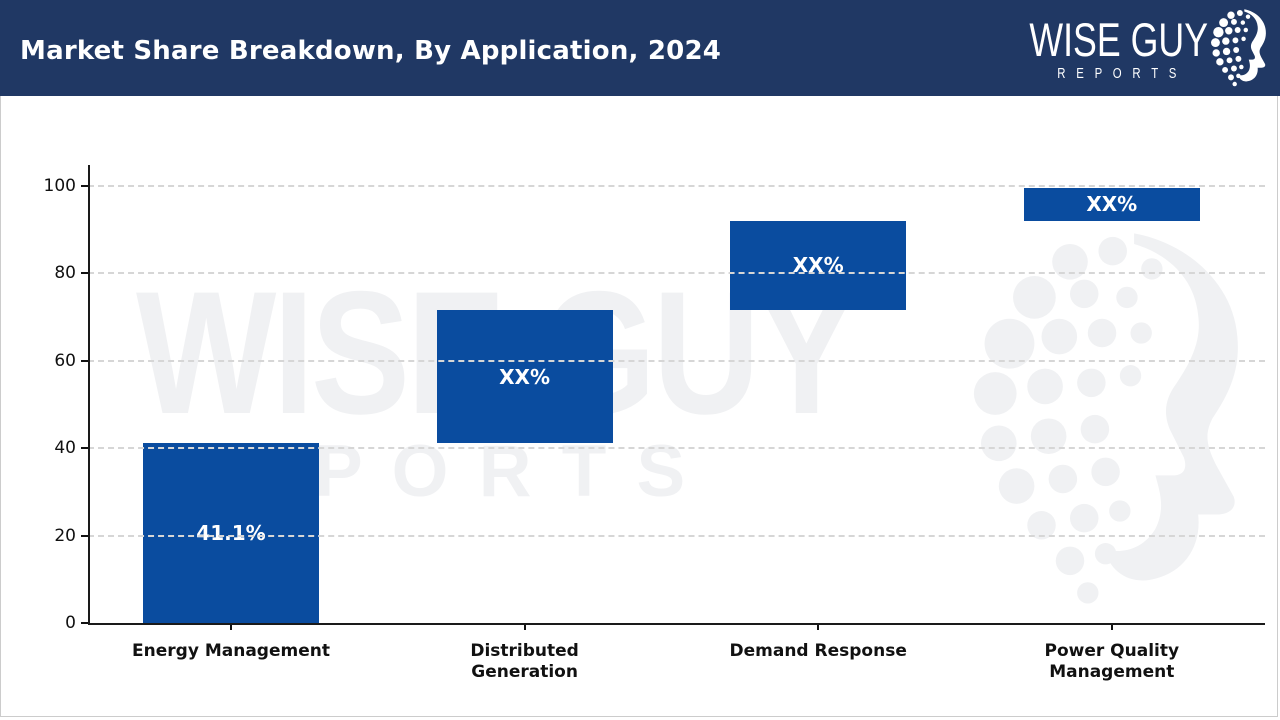 The image size is (1280, 720). What do you see at coordinates (1119, 73) in the screenshot?
I see `logo-tagline-text: R E P O R T S` at bounding box center [1119, 73].